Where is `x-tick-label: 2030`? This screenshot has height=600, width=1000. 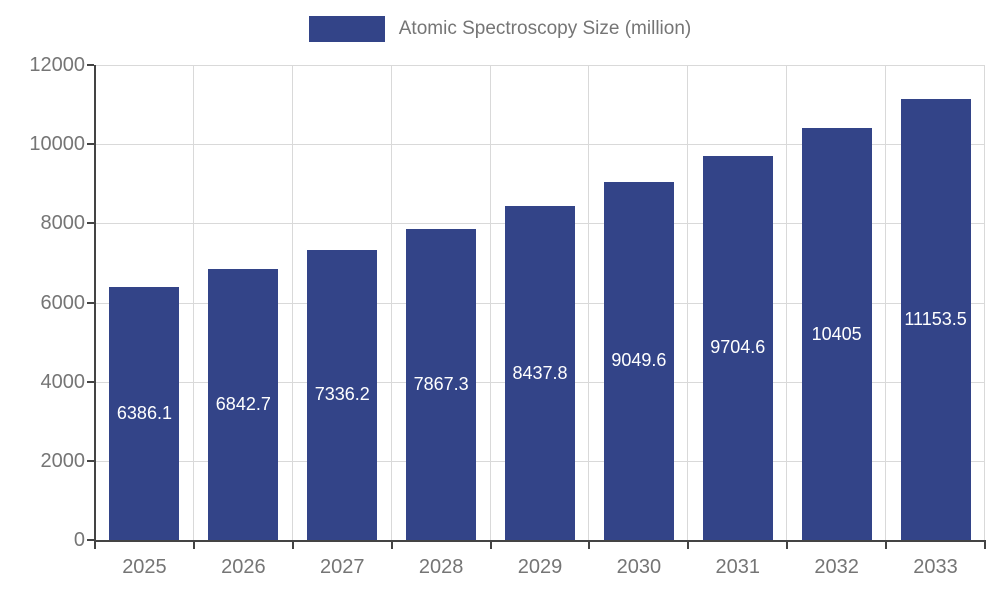
x-tick-label: 2030 is located at coordinates (639, 567).